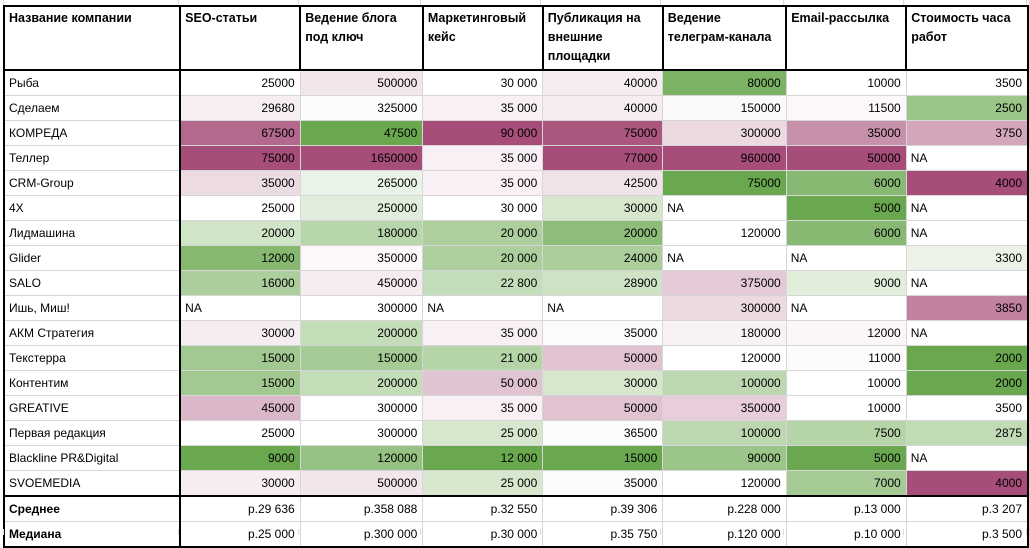 The height and width of the screenshot is (548, 1029). What do you see at coordinates (967, 38) in the screenshot?
I see `column-header: Стоимость часа работ` at bounding box center [967, 38].